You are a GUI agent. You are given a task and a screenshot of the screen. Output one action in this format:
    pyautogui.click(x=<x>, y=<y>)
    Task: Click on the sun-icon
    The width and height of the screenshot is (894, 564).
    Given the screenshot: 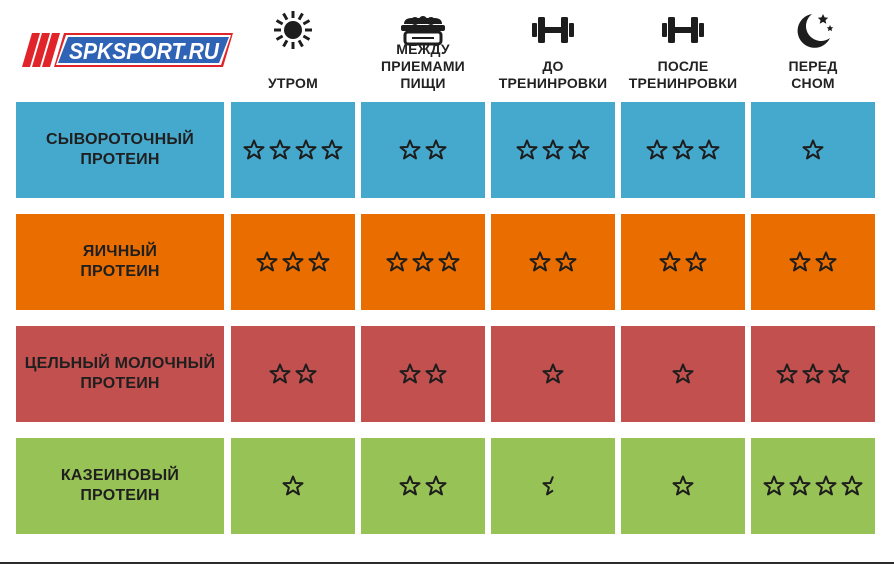 What is the action you would take?
    pyautogui.click(x=293, y=30)
    